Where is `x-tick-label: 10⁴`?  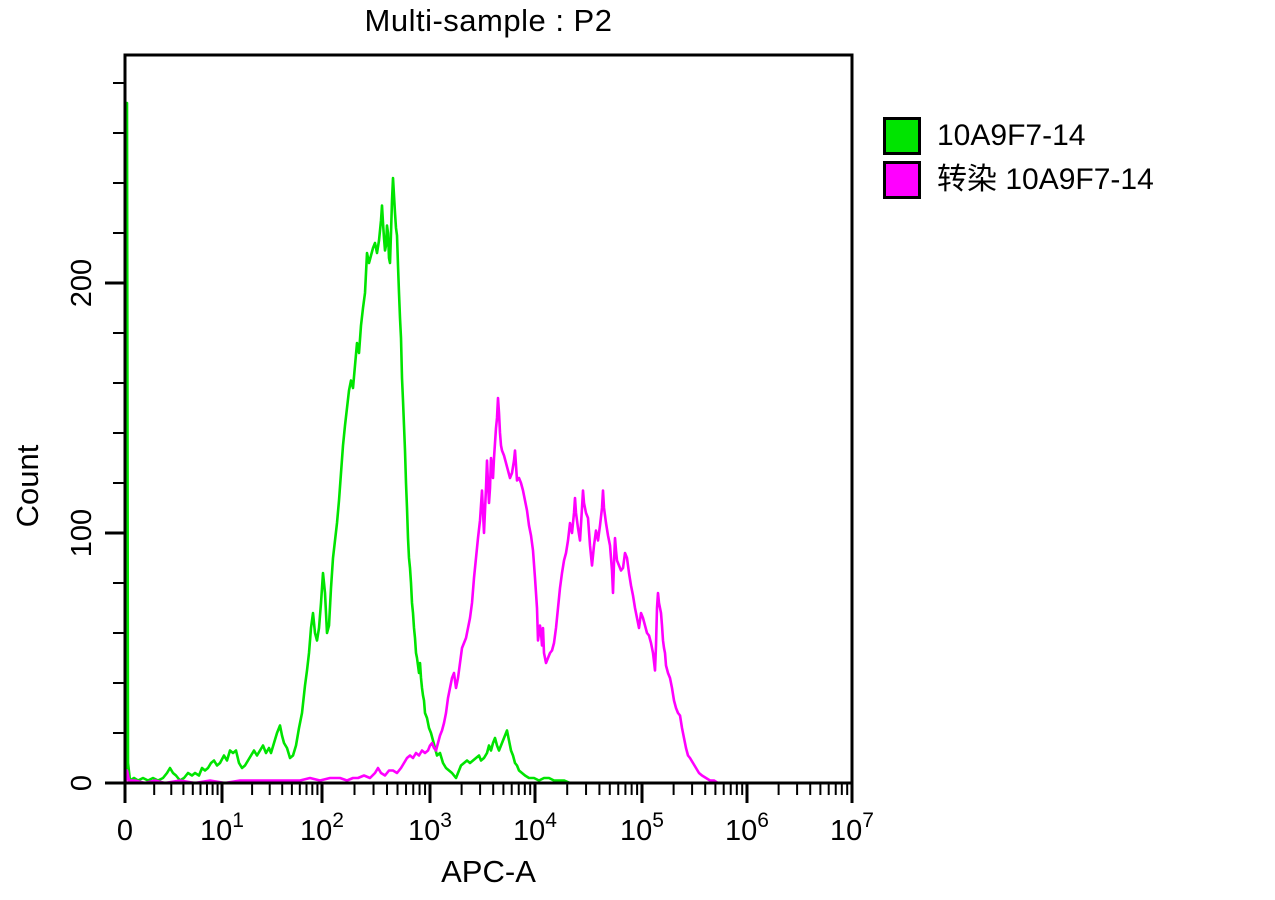
x-tick-label: 10⁴ is located at coordinates (535, 828).